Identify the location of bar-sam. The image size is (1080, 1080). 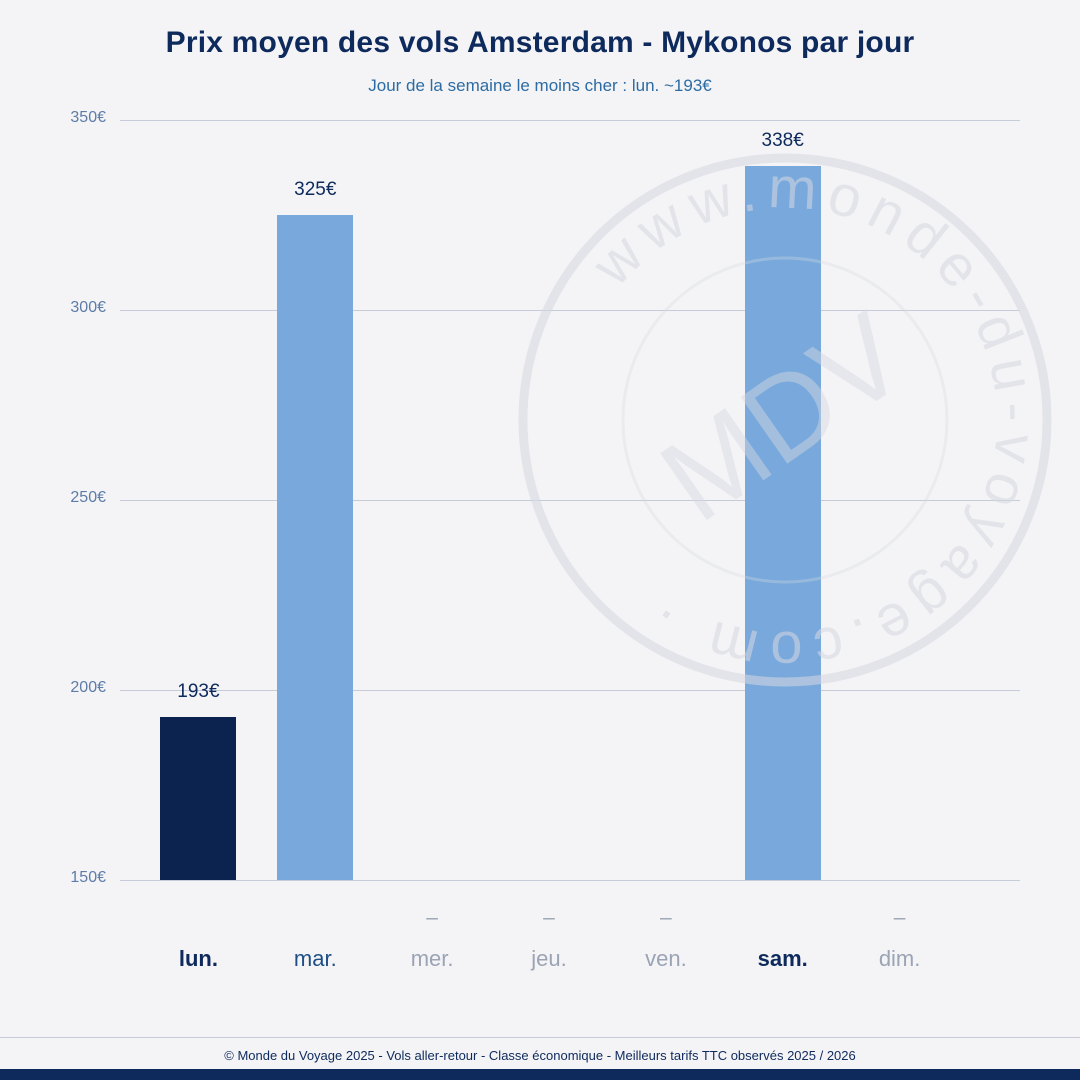
(782, 522).